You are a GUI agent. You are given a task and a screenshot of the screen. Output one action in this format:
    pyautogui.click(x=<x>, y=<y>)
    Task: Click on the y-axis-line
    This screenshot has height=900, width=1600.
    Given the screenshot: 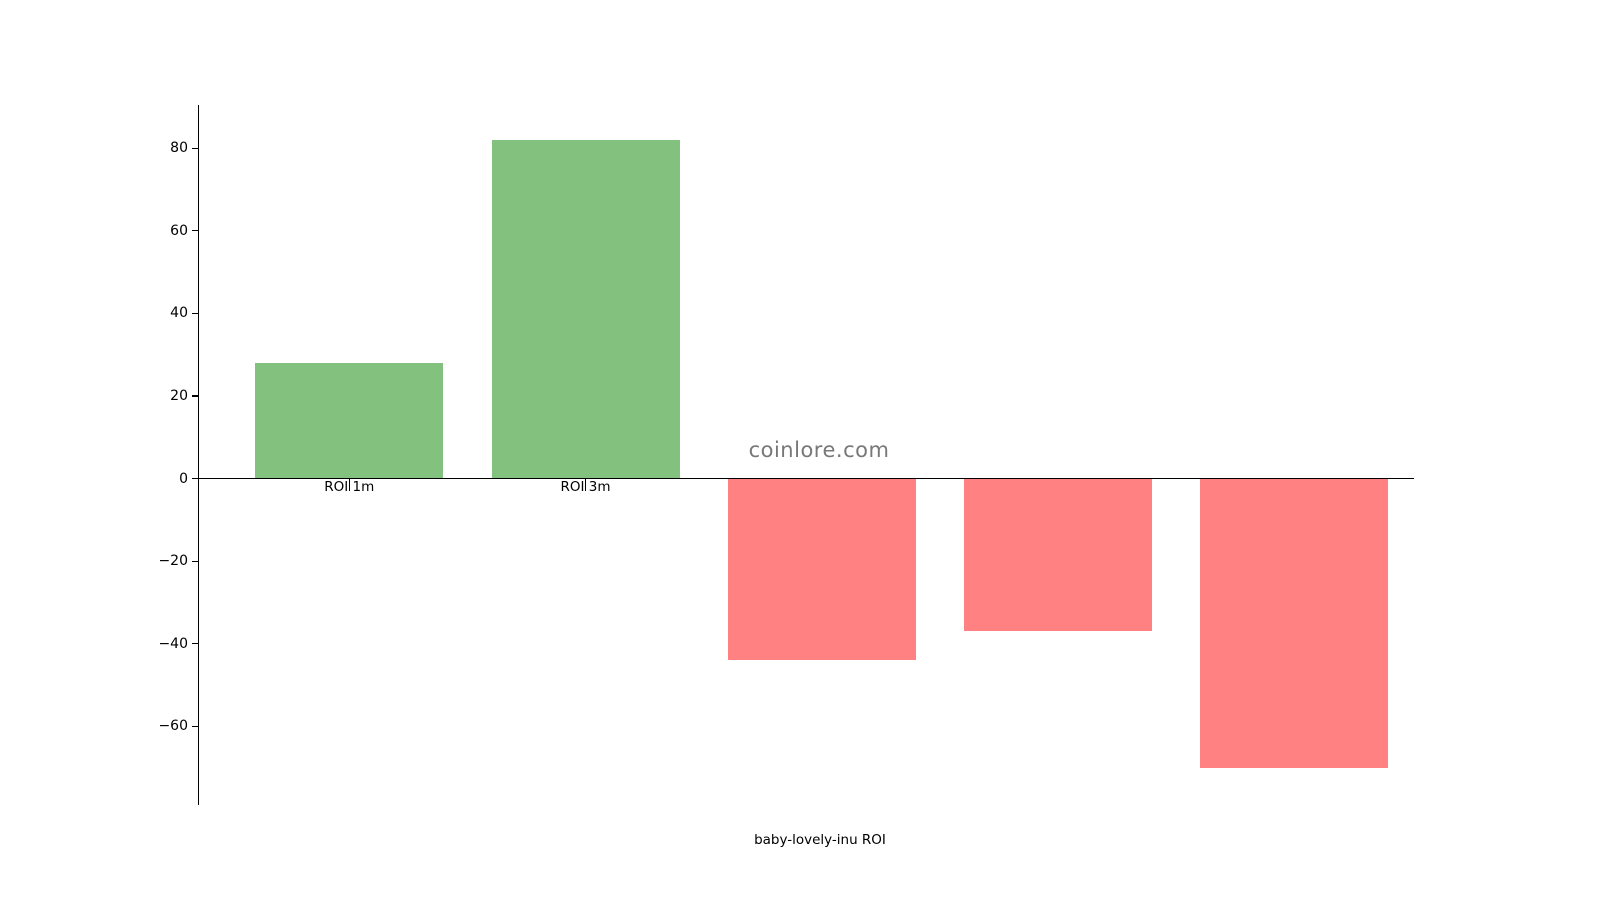 What is the action you would take?
    pyautogui.click(x=198, y=455)
    